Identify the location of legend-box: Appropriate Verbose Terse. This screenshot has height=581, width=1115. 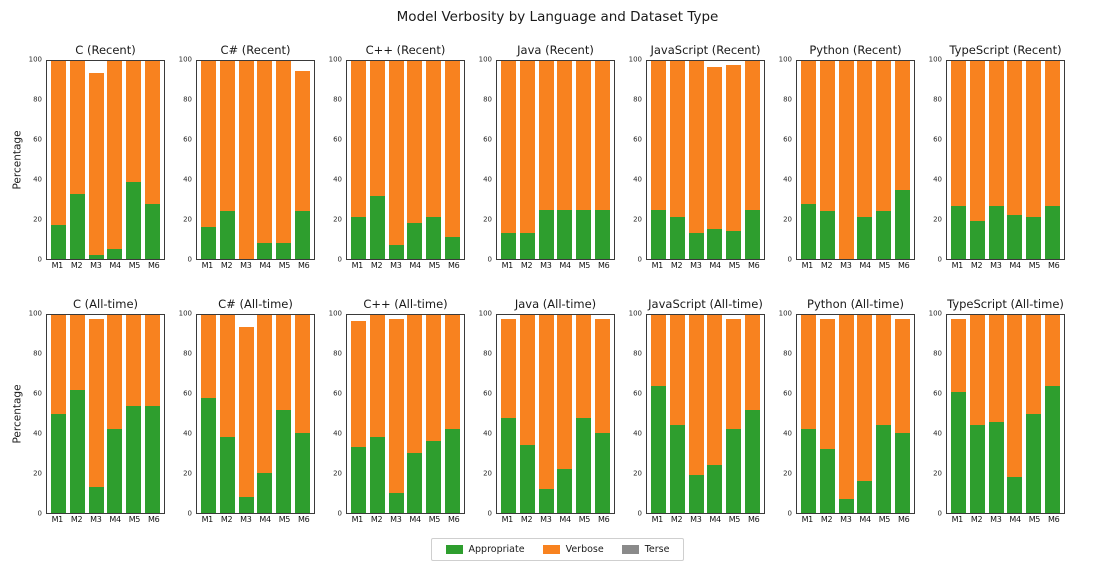
(557, 550).